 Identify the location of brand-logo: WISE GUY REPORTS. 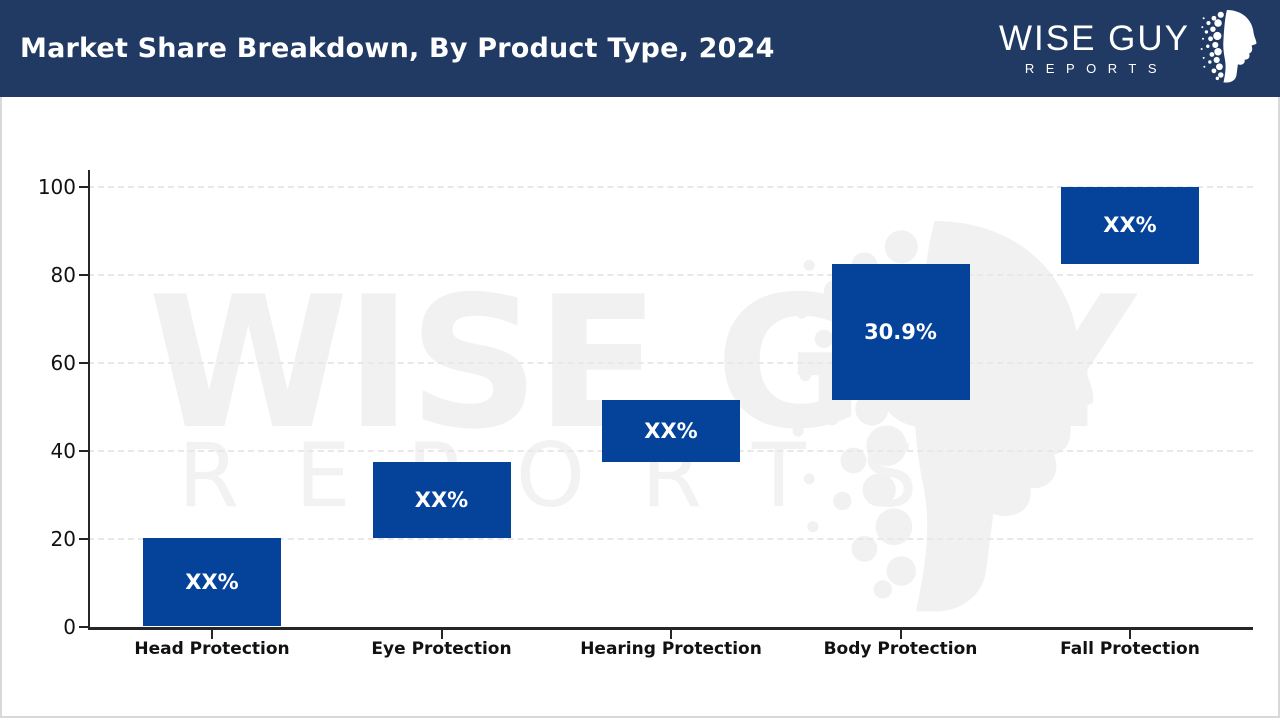
(1132, 49).